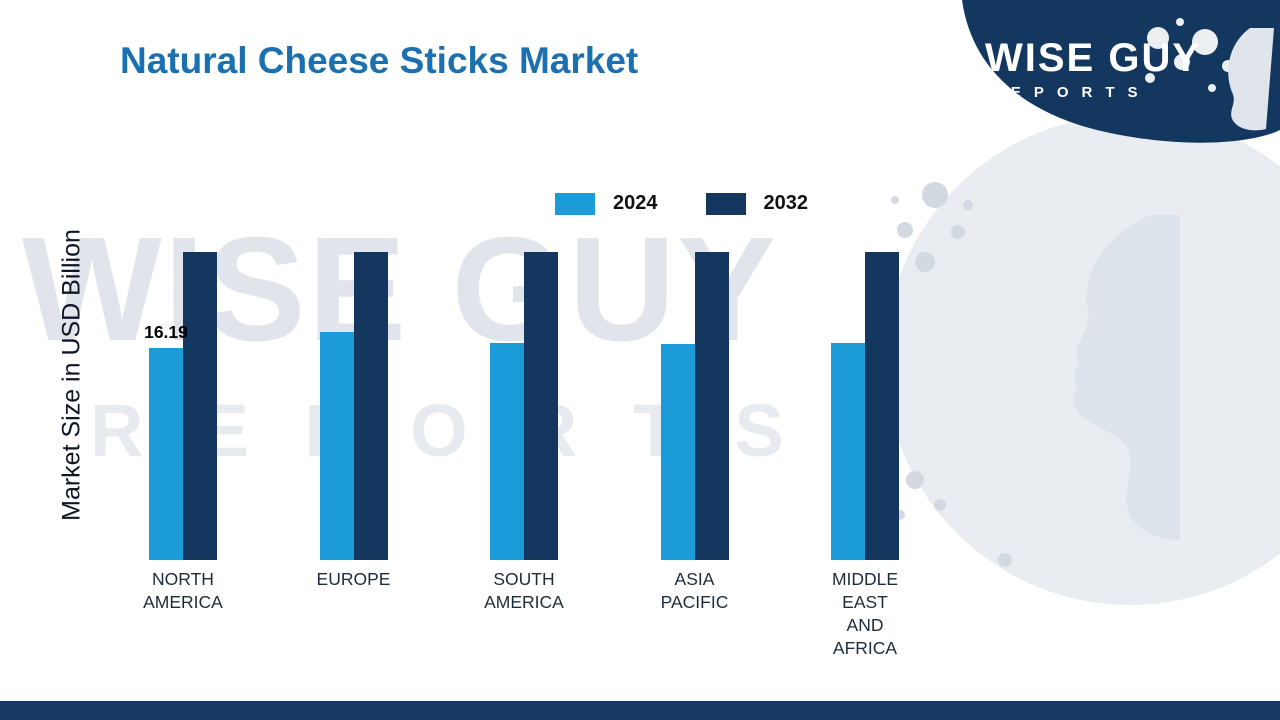 This screenshot has height=720, width=1280. Describe the element at coordinates (865, 614) in the screenshot. I see `category-label: MIDDLE EAST AND AFRICA` at that location.